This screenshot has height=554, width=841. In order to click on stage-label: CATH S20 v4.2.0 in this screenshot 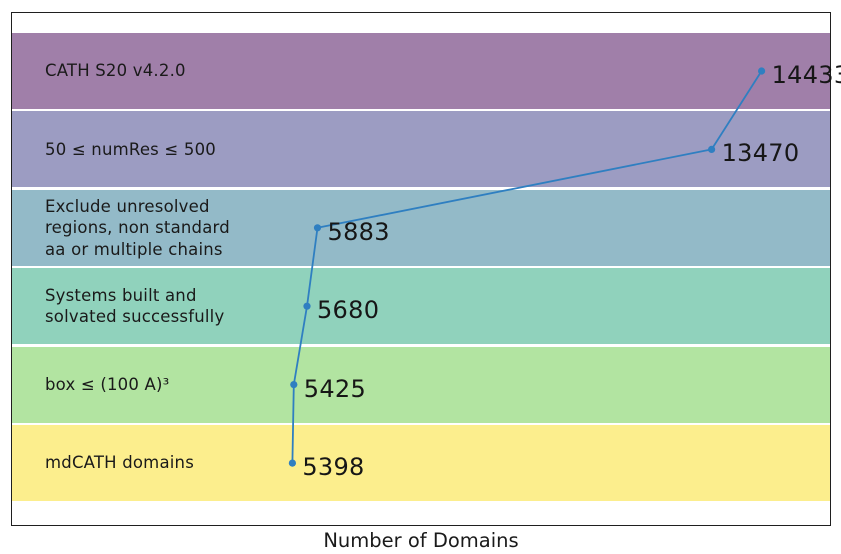, I will do `click(115, 71)`.